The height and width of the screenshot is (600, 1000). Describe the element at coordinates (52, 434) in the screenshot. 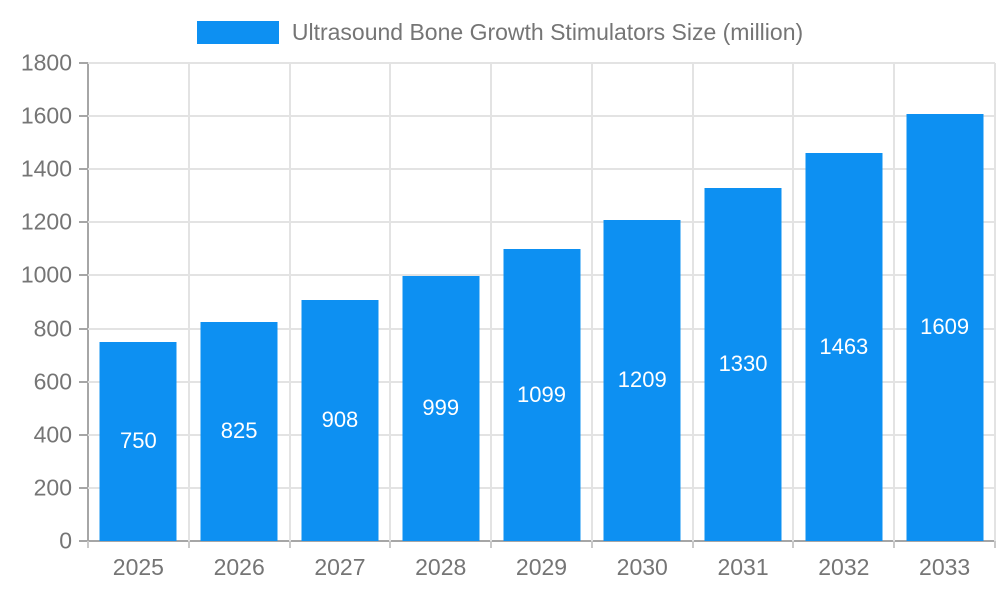

I see `y-axis-tick-label: 400` at that location.